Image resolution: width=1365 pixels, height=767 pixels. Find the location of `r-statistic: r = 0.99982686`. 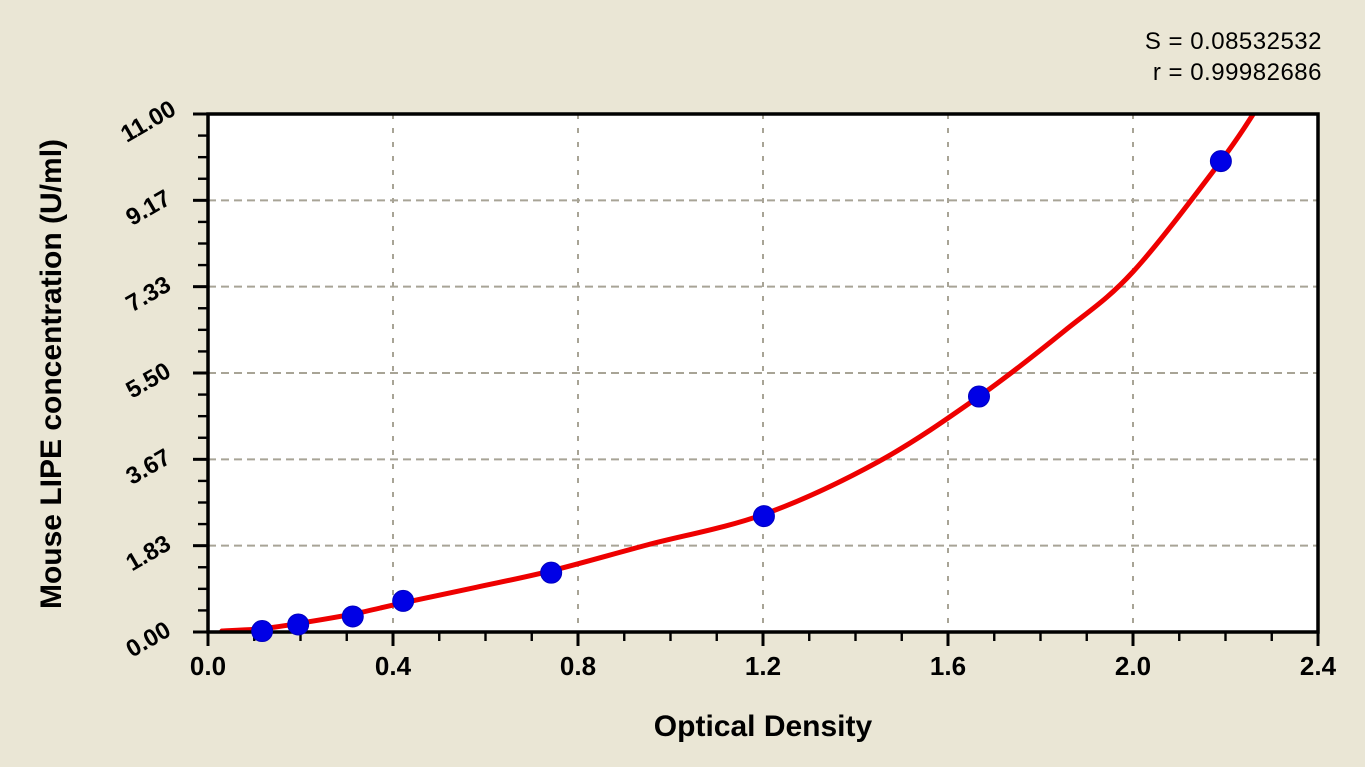

r-statistic: r = 0.99982686 is located at coordinates (1237, 72).